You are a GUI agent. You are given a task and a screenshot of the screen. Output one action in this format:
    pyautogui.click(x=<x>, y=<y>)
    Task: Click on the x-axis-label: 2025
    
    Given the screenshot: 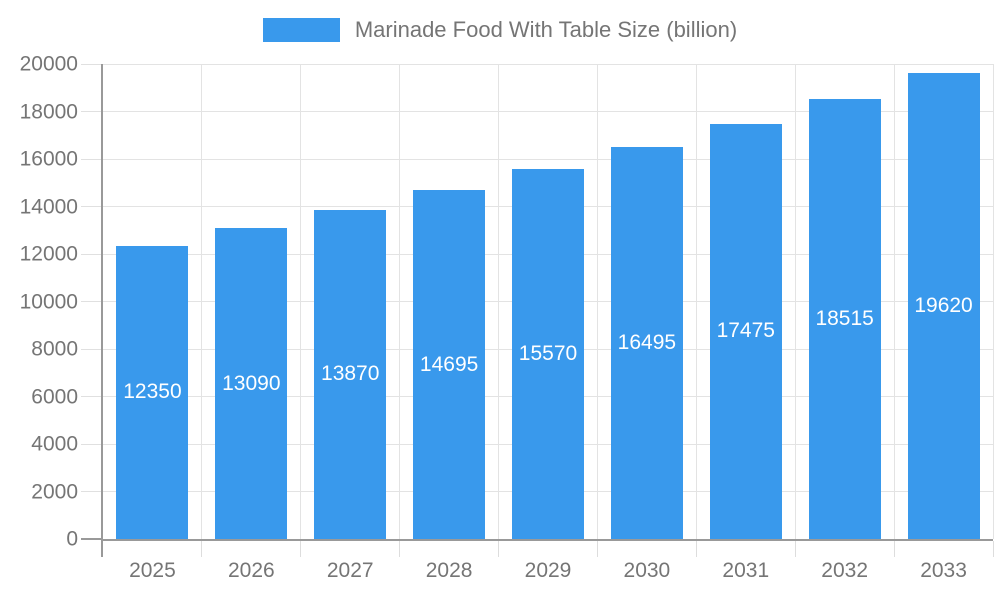 What is the action you would take?
    pyautogui.click(x=152, y=570)
    